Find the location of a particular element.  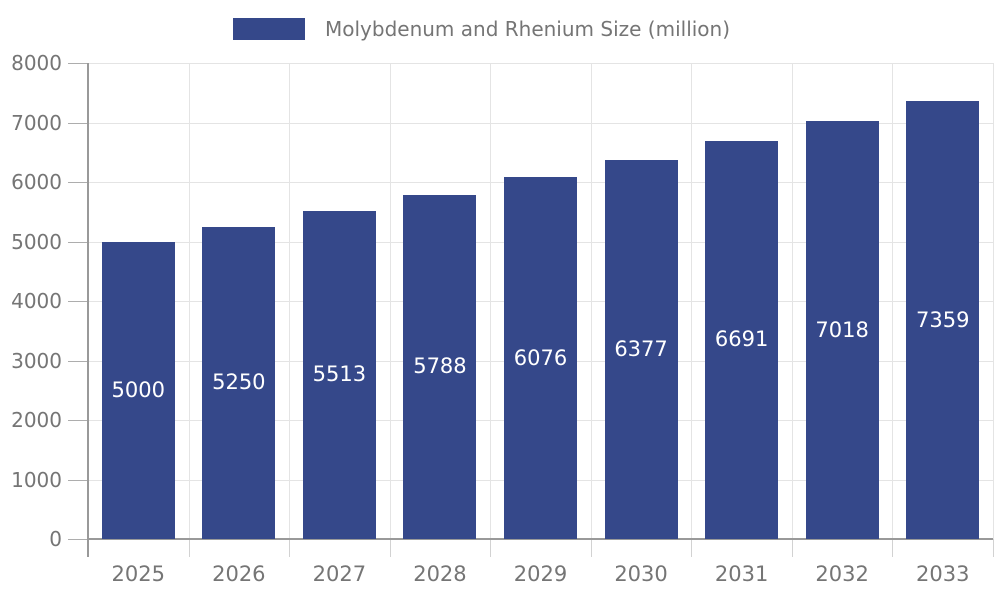

legend-label: Molybdenum and Rhenium Size (million) is located at coordinates (528, 29).